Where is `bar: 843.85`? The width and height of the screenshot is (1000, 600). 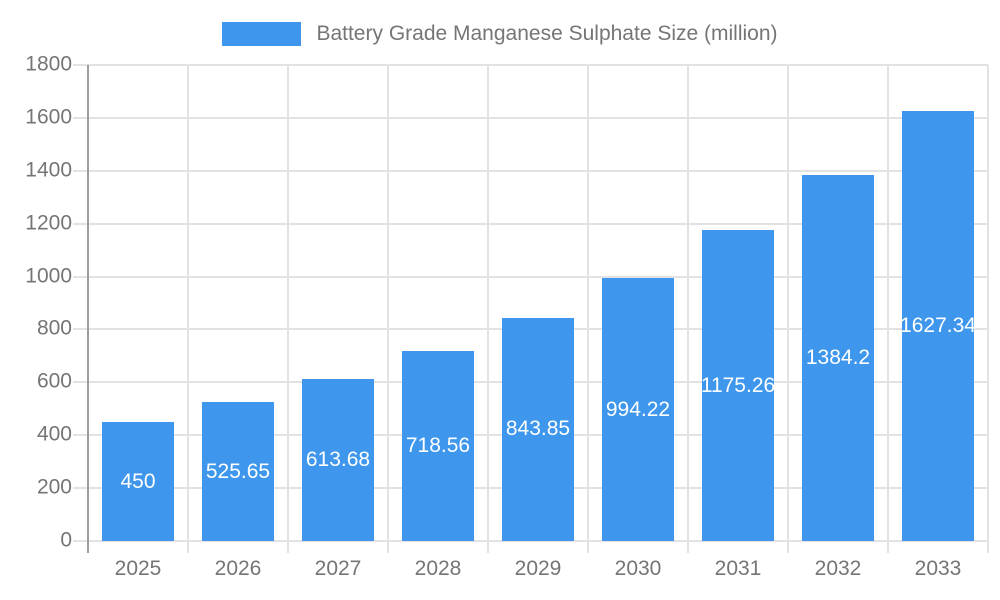
bar: 843.85 is located at coordinates (538, 429).